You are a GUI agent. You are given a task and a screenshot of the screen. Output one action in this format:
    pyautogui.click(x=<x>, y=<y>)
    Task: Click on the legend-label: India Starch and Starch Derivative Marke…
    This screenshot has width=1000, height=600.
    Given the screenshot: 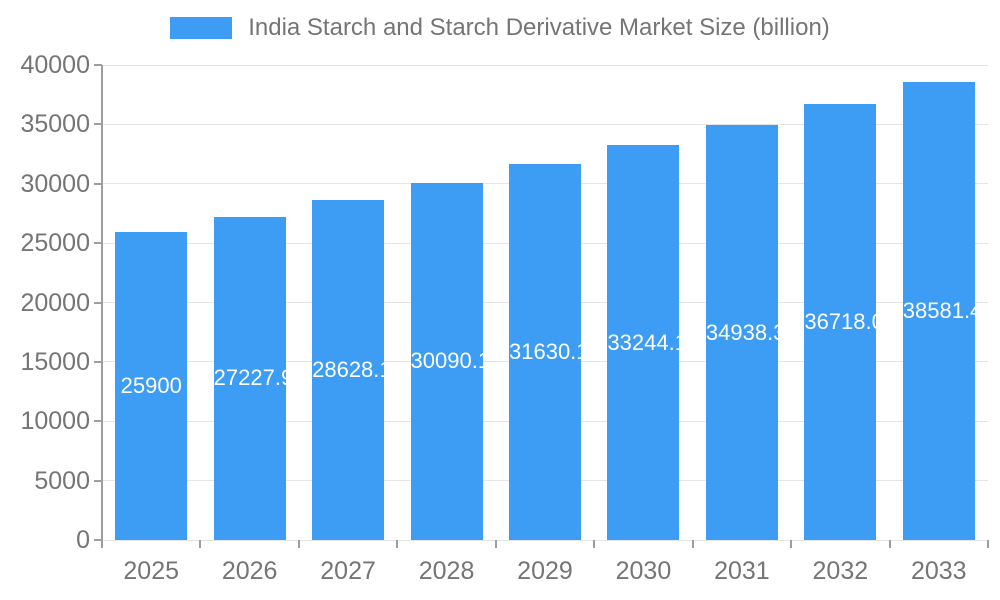 What is the action you would take?
    pyautogui.click(x=539, y=27)
    